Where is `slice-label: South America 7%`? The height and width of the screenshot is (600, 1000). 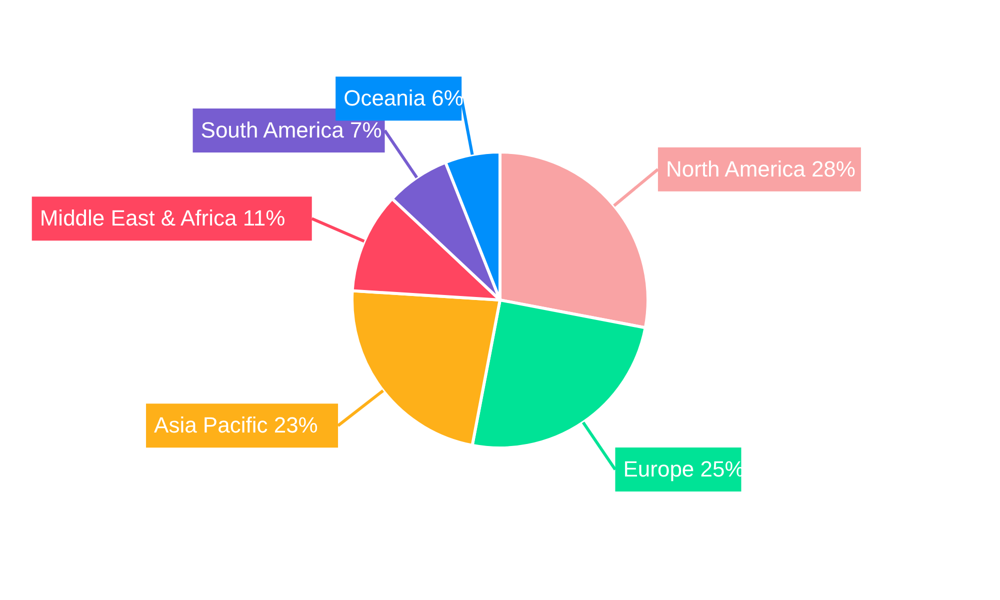
slice-label: South America 7% is located at coordinates (291, 129).